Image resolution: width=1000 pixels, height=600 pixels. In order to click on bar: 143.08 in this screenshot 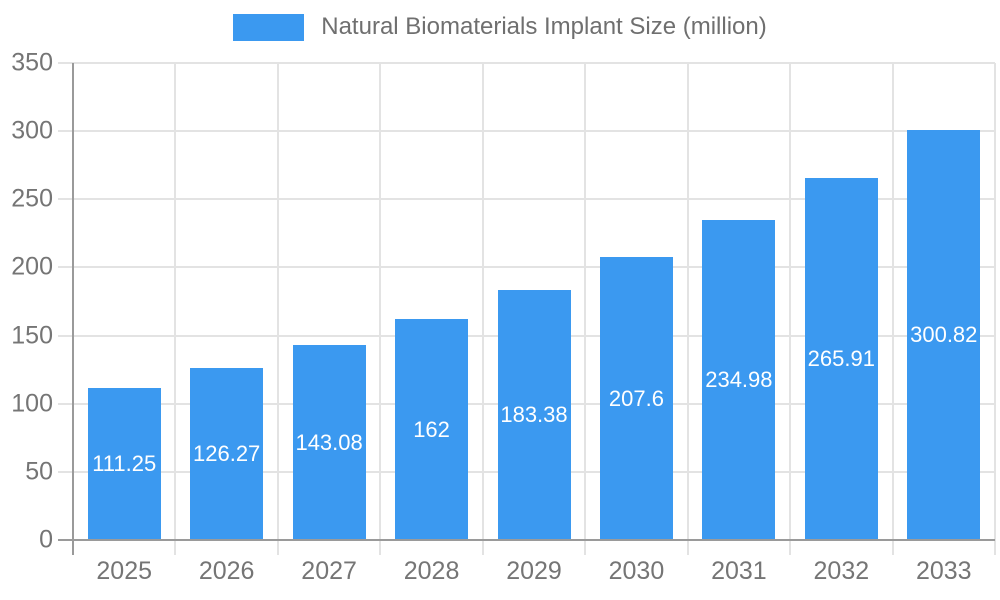, I will do `click(329, 442)`.